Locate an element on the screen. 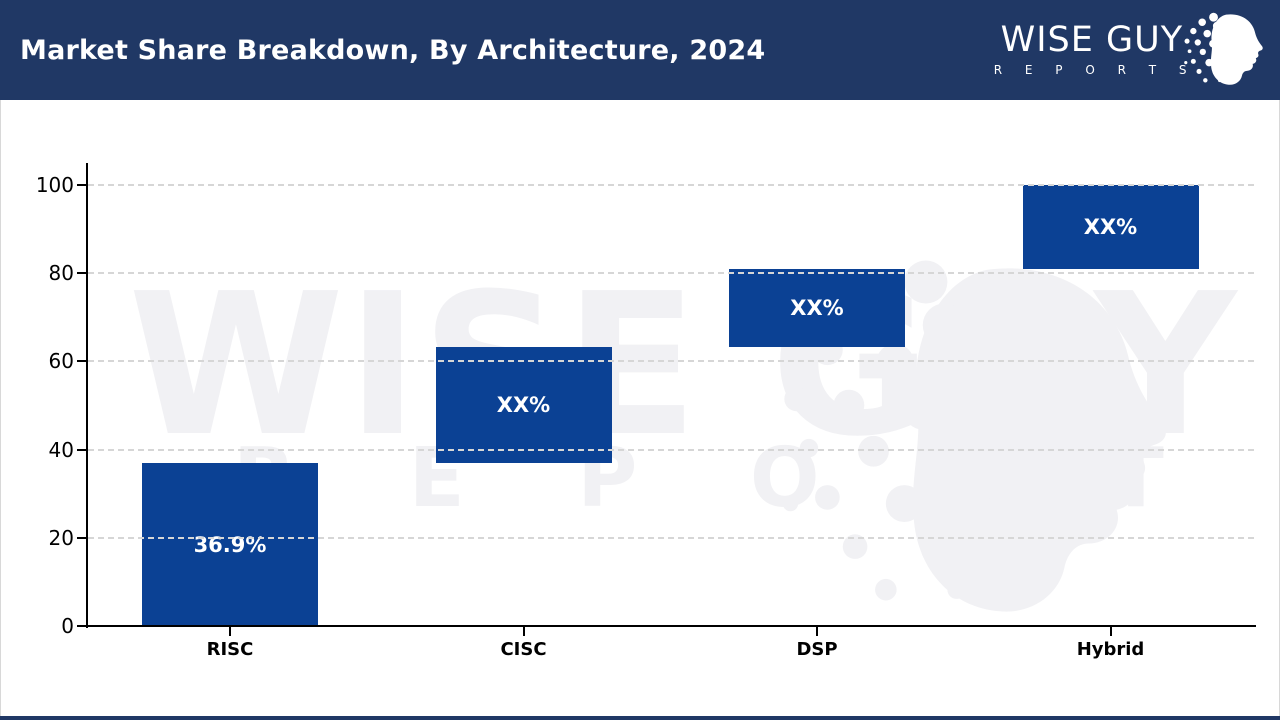 The image size is (1280, 720). x-tick-label: CISC is located at coordinates (523, 649).